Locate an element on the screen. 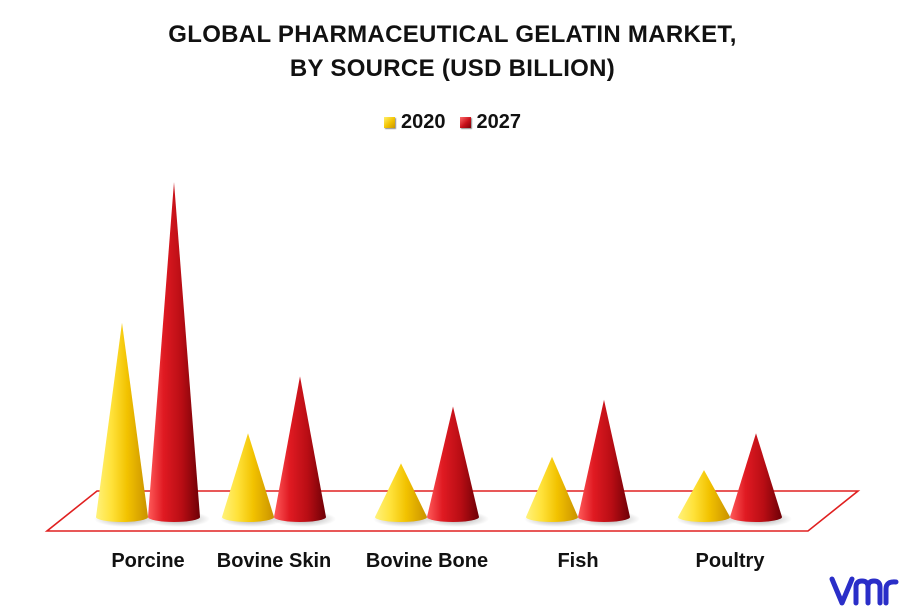 Image resolution: width=905 pixels, height=614 pixels. cone-poultry-2020 is located at coordinates (704, 496).